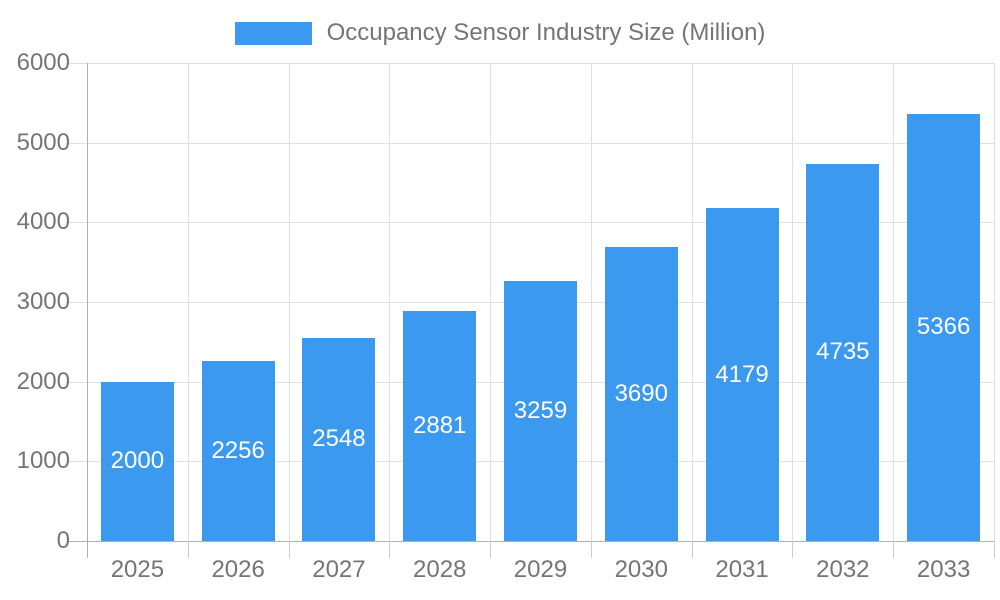 The width and height of the screenshot is (1000, 600). I want to click on bar-value-label: 2256, so click(238, 451).